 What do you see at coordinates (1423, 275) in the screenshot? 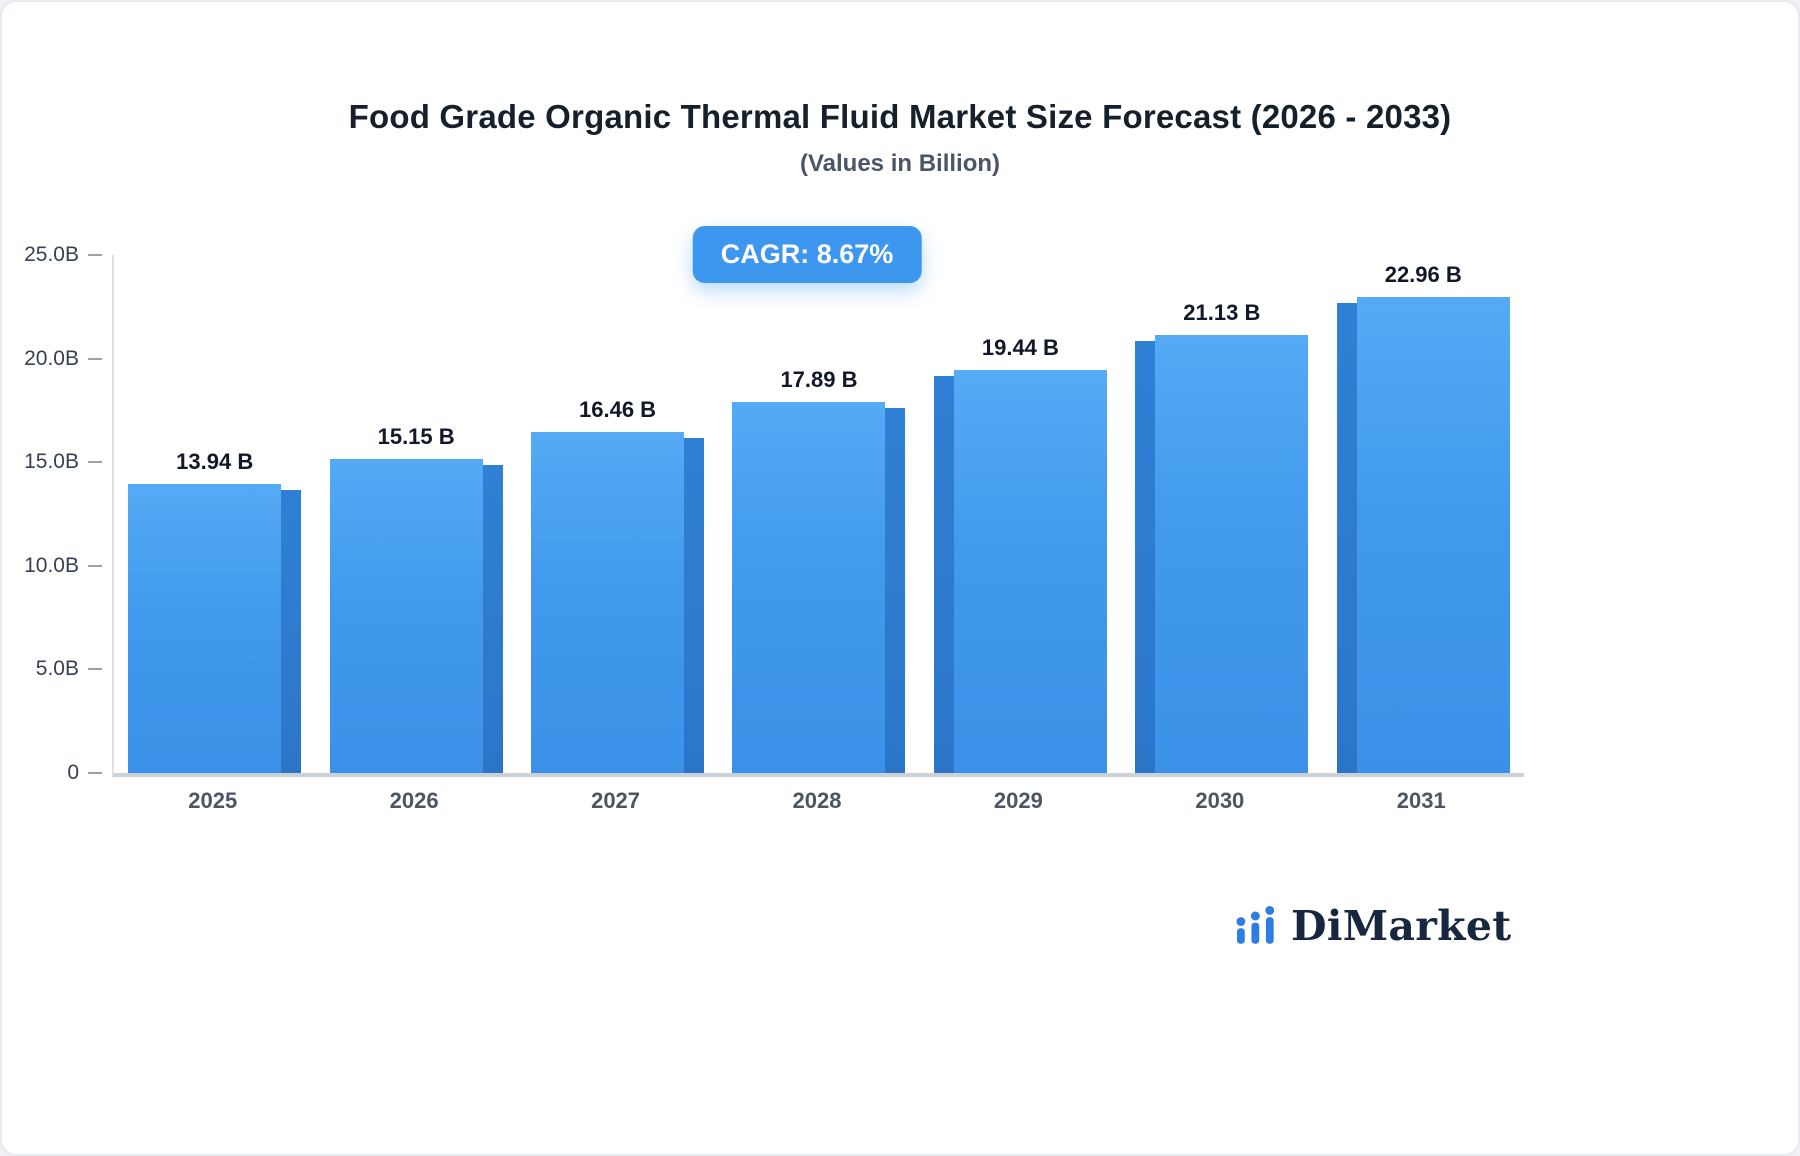
I see `bar-value-label: 22.96 B` at bounding box center [1423, 275].